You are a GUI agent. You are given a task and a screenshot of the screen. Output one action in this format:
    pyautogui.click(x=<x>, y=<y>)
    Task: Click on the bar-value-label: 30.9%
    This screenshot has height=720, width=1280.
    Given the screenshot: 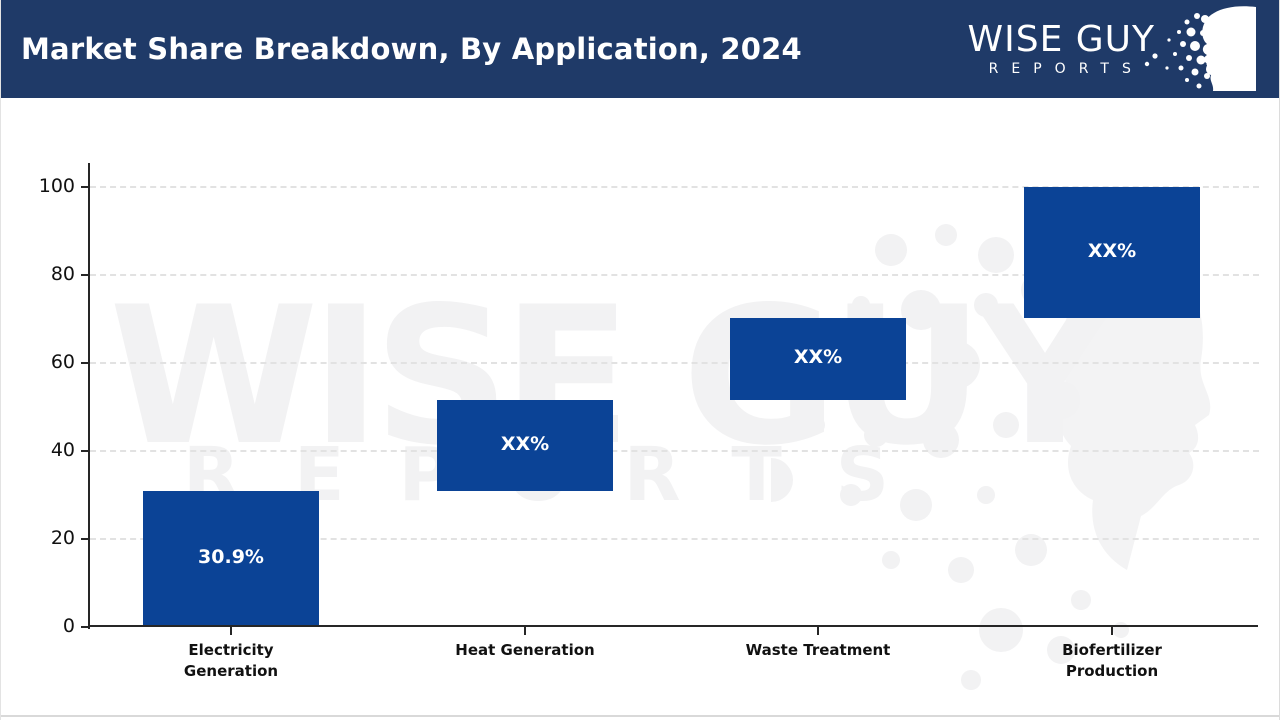 What is the action you would take?
    pyautogui.click(x=231, y=557)
    